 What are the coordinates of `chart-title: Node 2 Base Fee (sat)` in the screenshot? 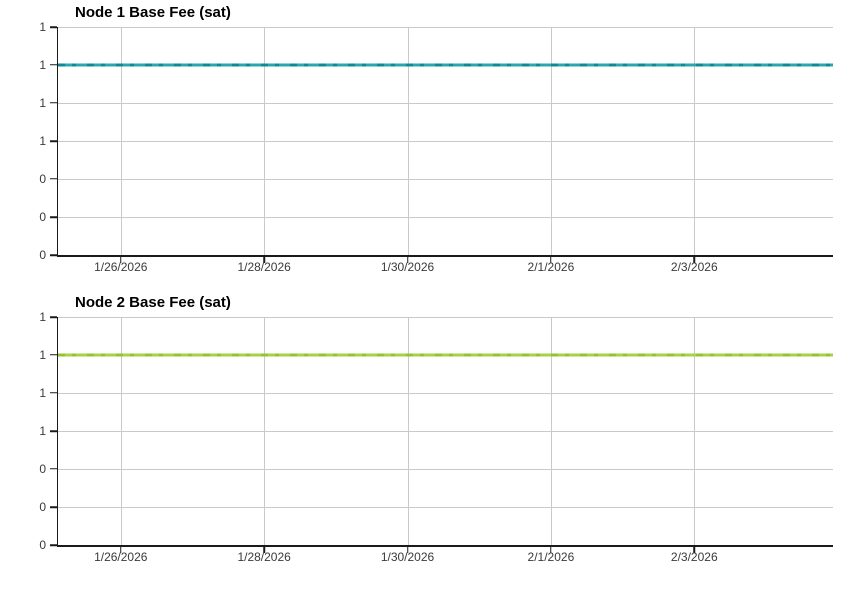 It's located at (153, 302).